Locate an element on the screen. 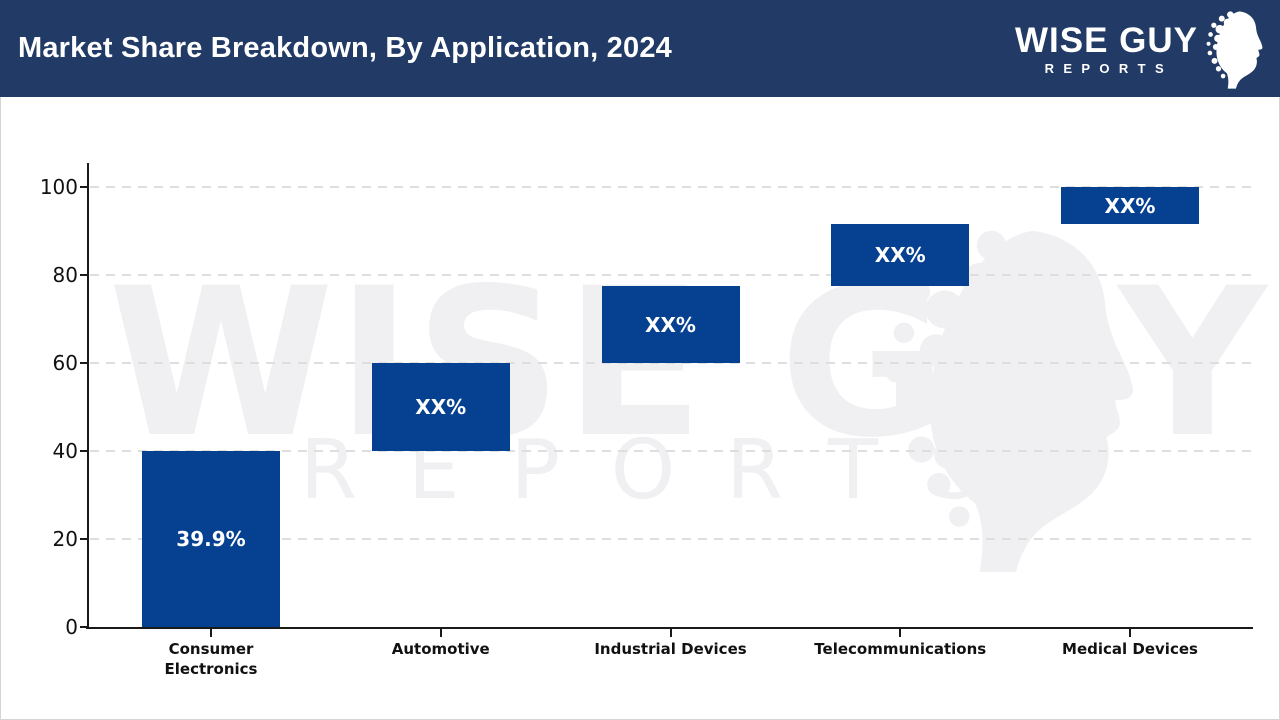 The width and height of the screenshot is (1280, 720). y-axis-tick-label: 0 is located at coordinates (71, 627).